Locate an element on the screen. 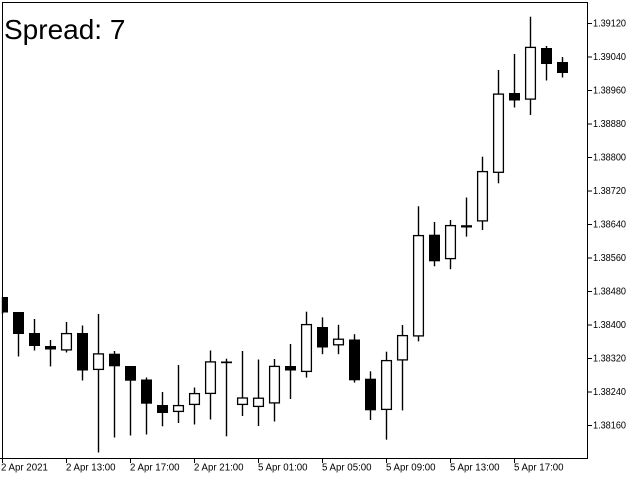 The image size is (640, 485). svg-text: 1.38720 is located at coordinates (610, 191).